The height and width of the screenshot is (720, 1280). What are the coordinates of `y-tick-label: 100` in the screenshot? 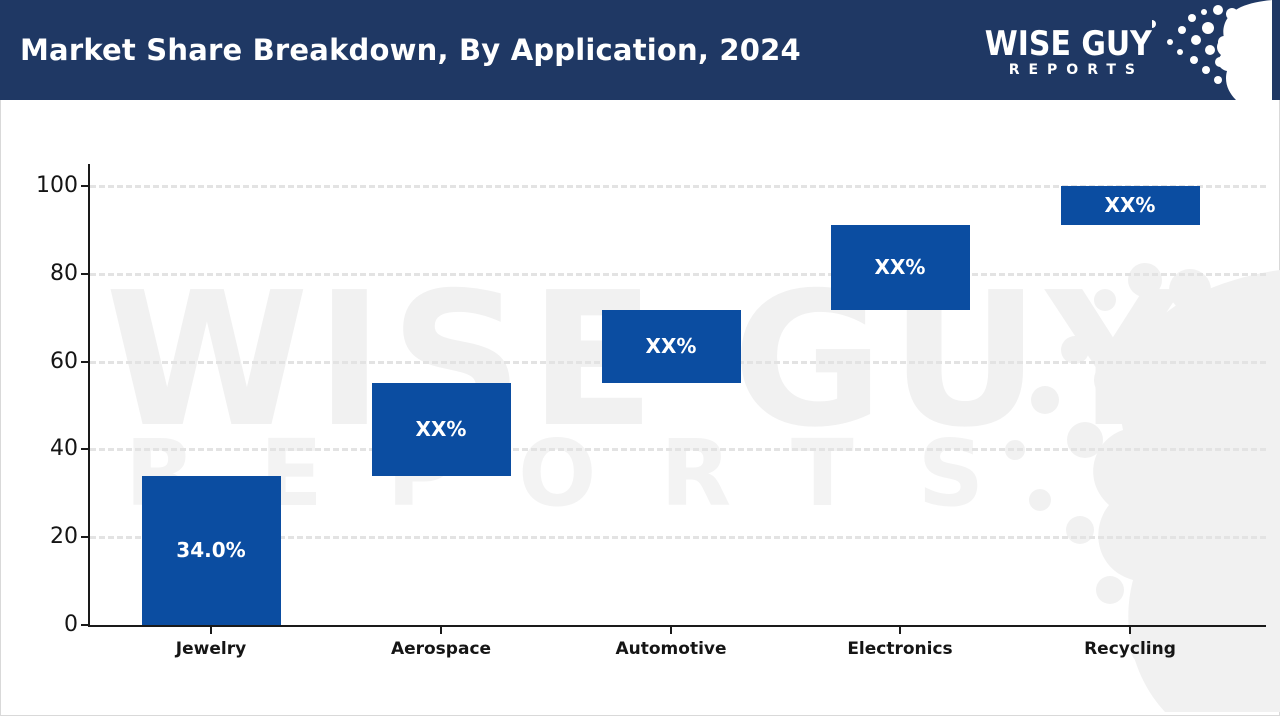 It's located at (57, 185).